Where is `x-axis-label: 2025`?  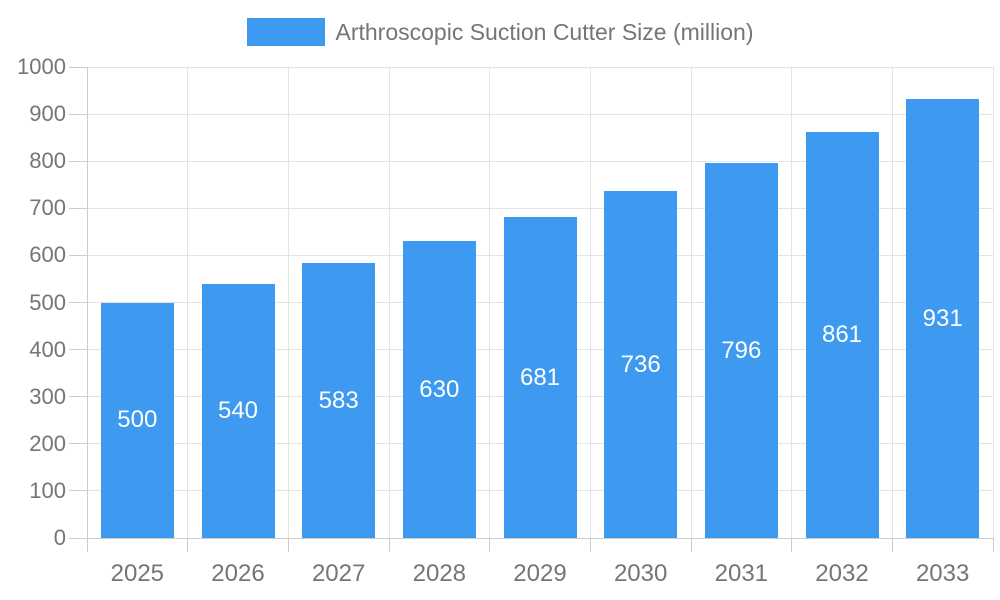
x-axis-label: 2025 is located at coordinates (137, 573).